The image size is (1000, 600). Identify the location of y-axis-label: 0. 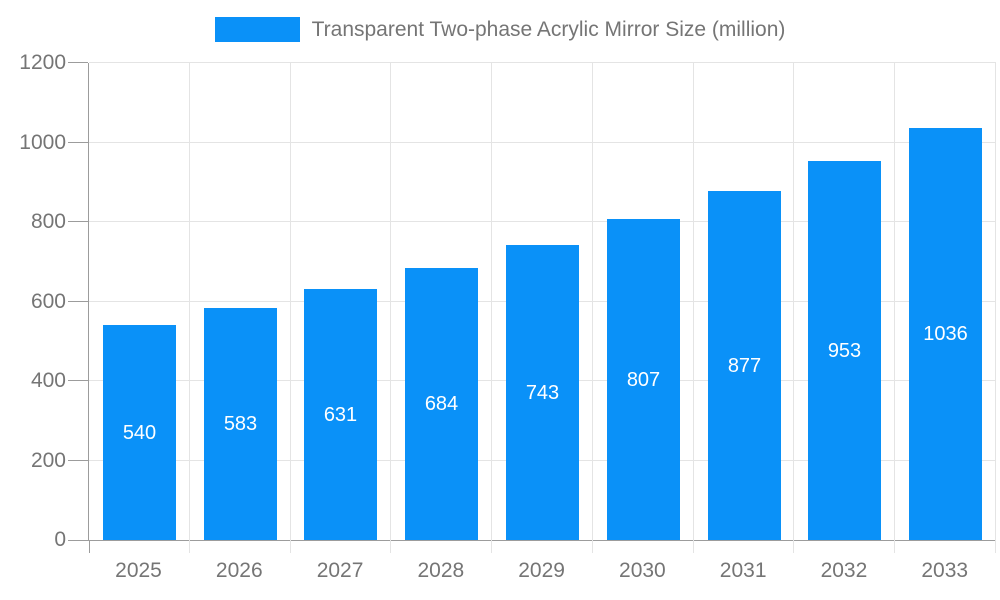
(60, 539).